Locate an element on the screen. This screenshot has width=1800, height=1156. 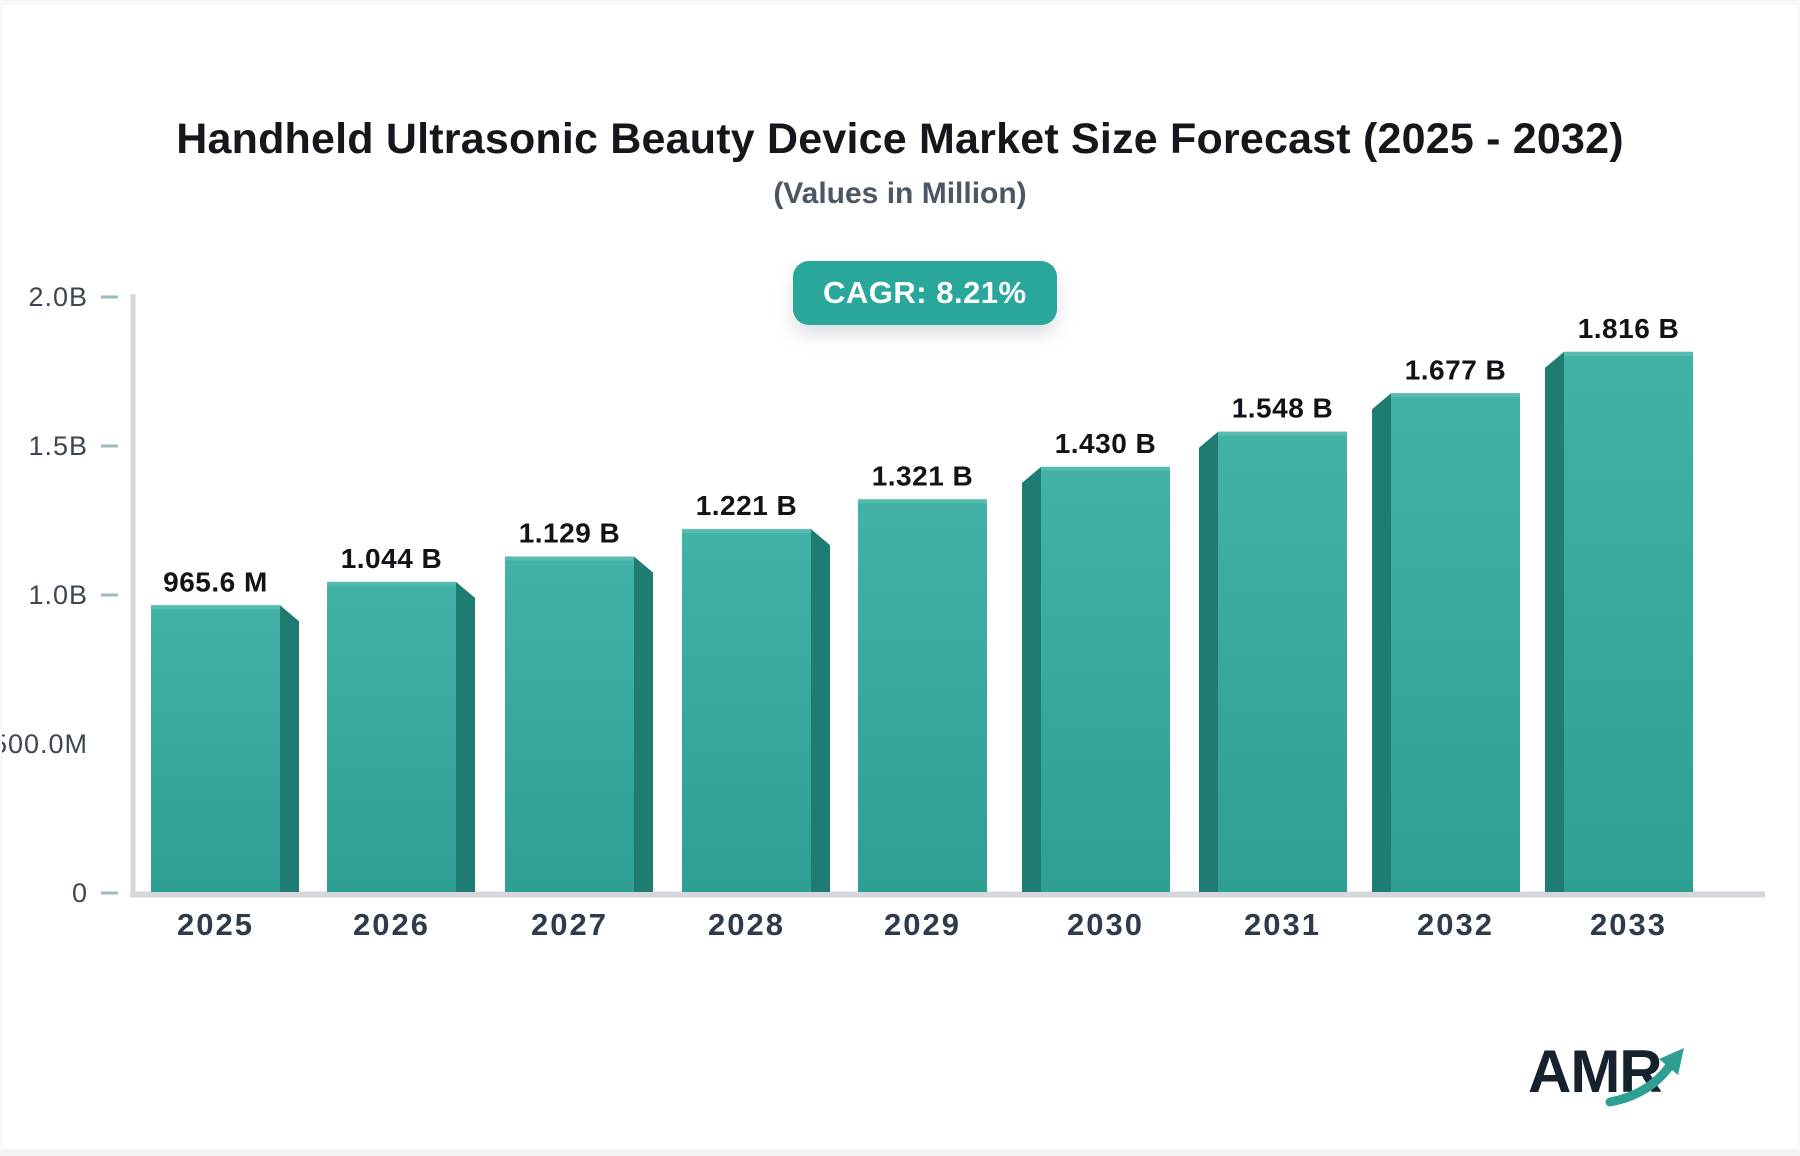
x-axis-label: 2033 is located at coordinates (1628, 924).